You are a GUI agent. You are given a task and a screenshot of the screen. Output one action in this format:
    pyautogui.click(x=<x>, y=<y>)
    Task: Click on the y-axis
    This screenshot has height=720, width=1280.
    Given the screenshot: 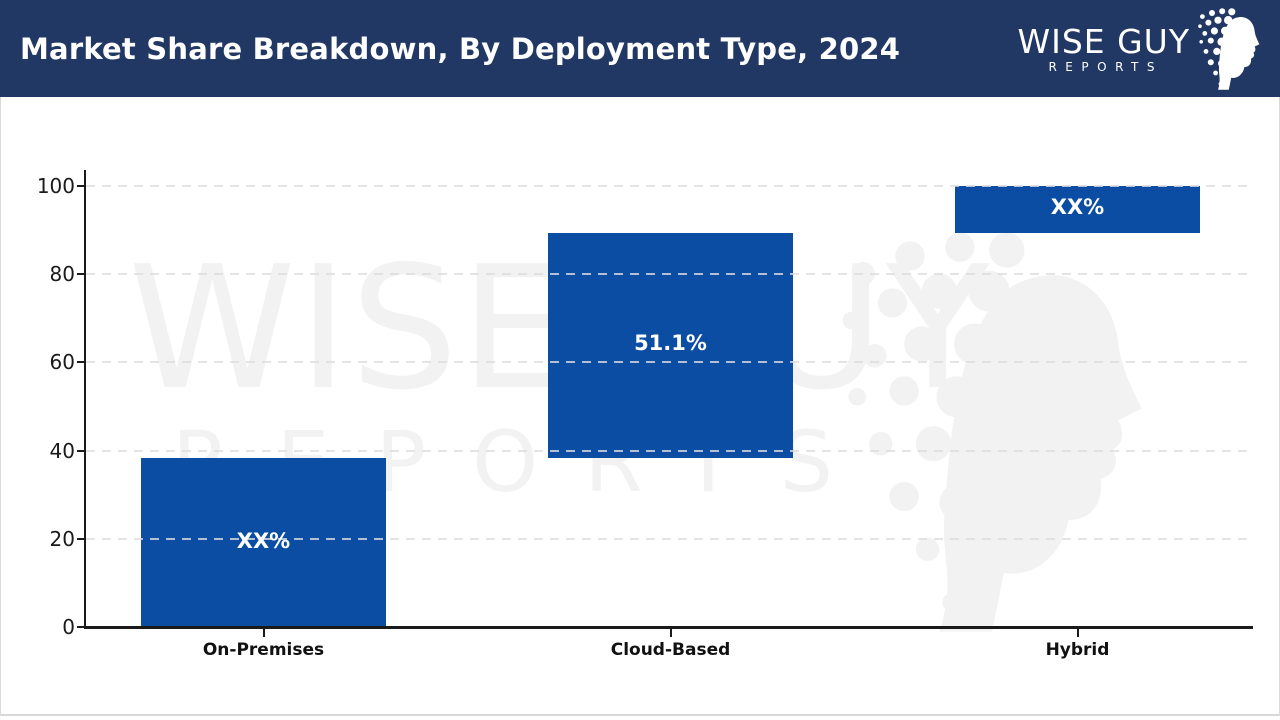 What is the action you would take?
    pyautogui.click(x=85, y=399)
    